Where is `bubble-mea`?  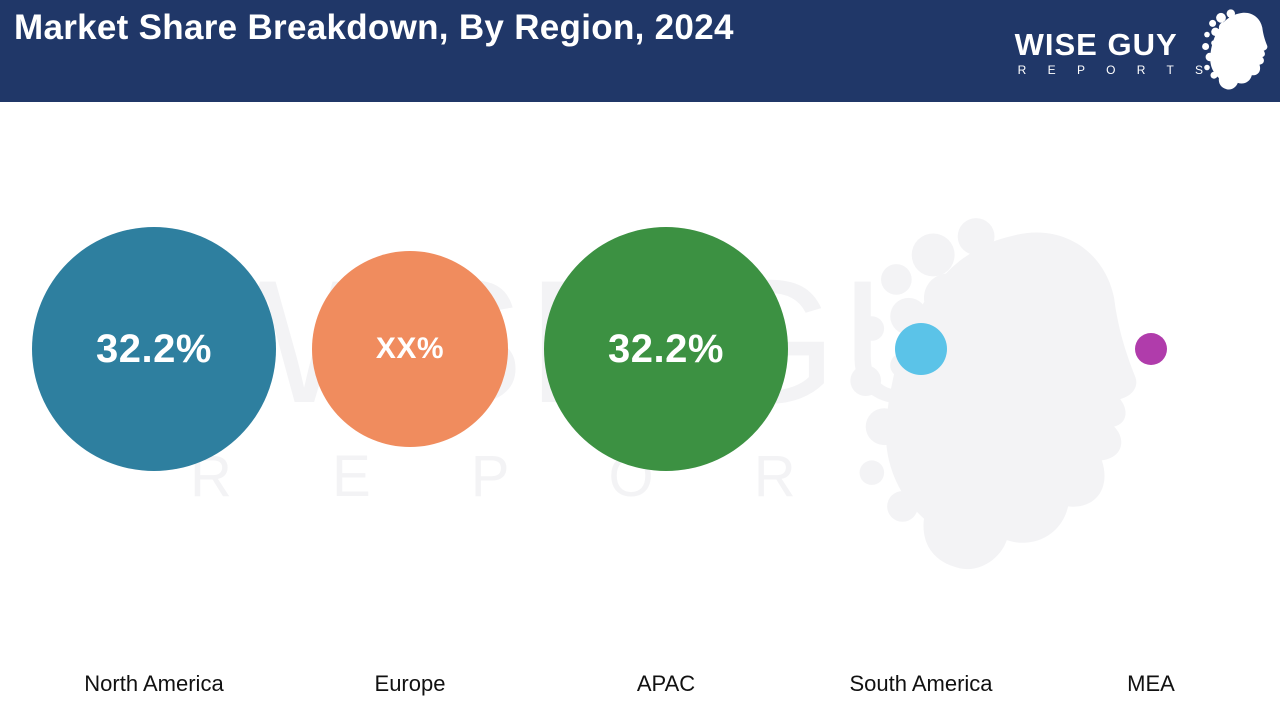
bubble-mea is located at coordinates (1151, 349).